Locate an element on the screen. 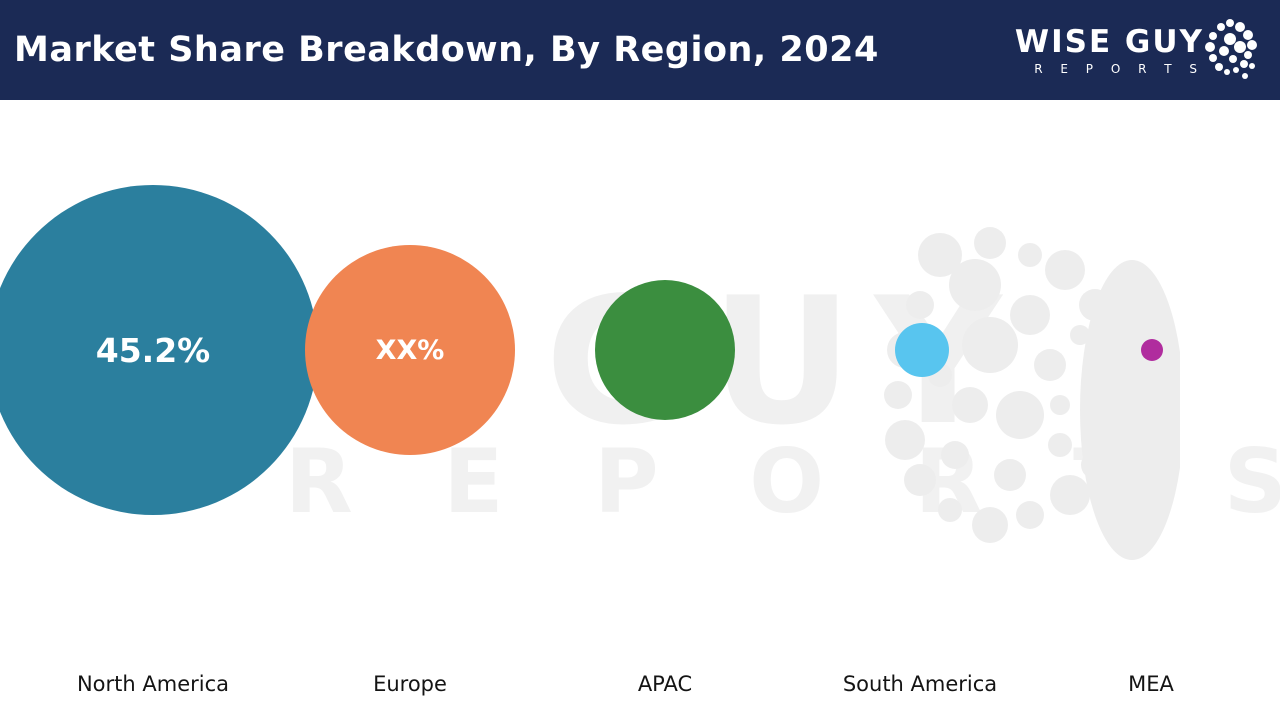 The width and height of the screenshot is (1280, 720). bubble-north-america: 45.2% is located at coordinates (159, 350).